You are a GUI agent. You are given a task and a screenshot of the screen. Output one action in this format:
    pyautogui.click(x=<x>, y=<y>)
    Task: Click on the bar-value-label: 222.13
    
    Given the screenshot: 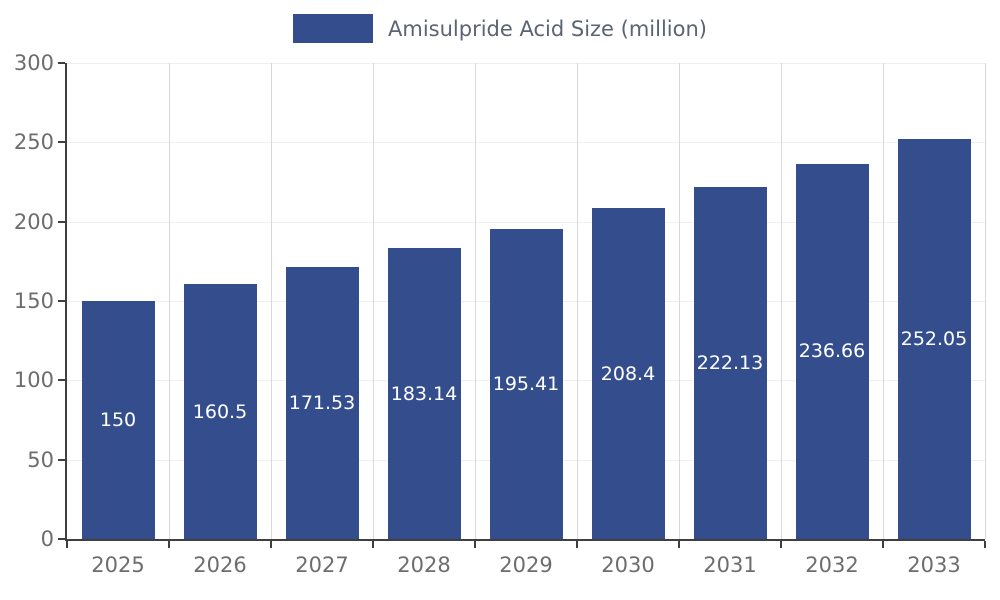 What is the action you would take?
    pyautogui.click(x=730, y=362)
    